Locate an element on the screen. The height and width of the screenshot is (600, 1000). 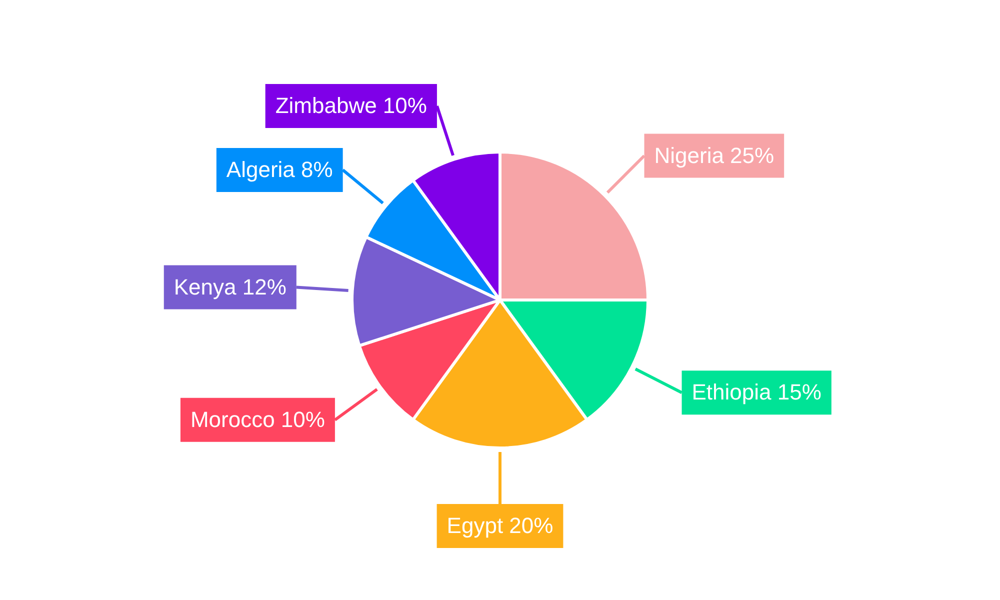
slice-label: Nigeria 25% is located at coordinates (714, 155).